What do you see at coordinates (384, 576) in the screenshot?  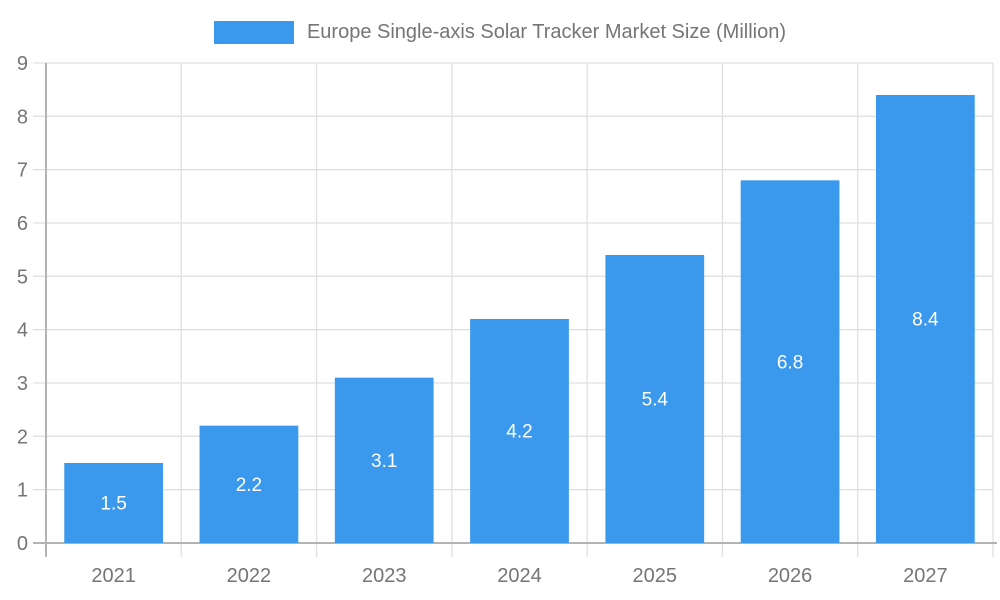 I see `x-tick-label: 2023` at bounding box center [384, 576].